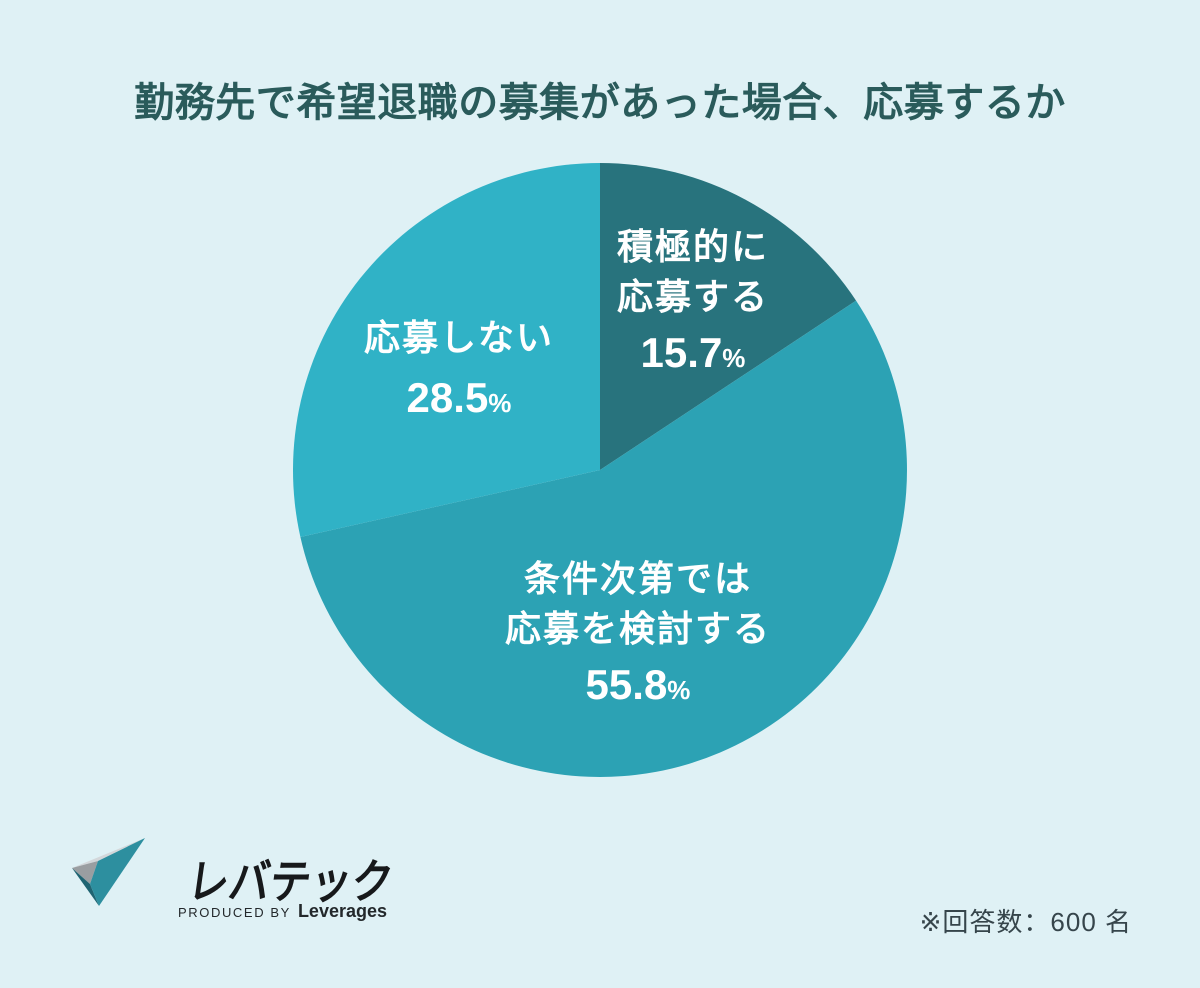 This screenshot has height=988, width=1200. I want to click on leverages-label: Leverages, so click(342, 911).